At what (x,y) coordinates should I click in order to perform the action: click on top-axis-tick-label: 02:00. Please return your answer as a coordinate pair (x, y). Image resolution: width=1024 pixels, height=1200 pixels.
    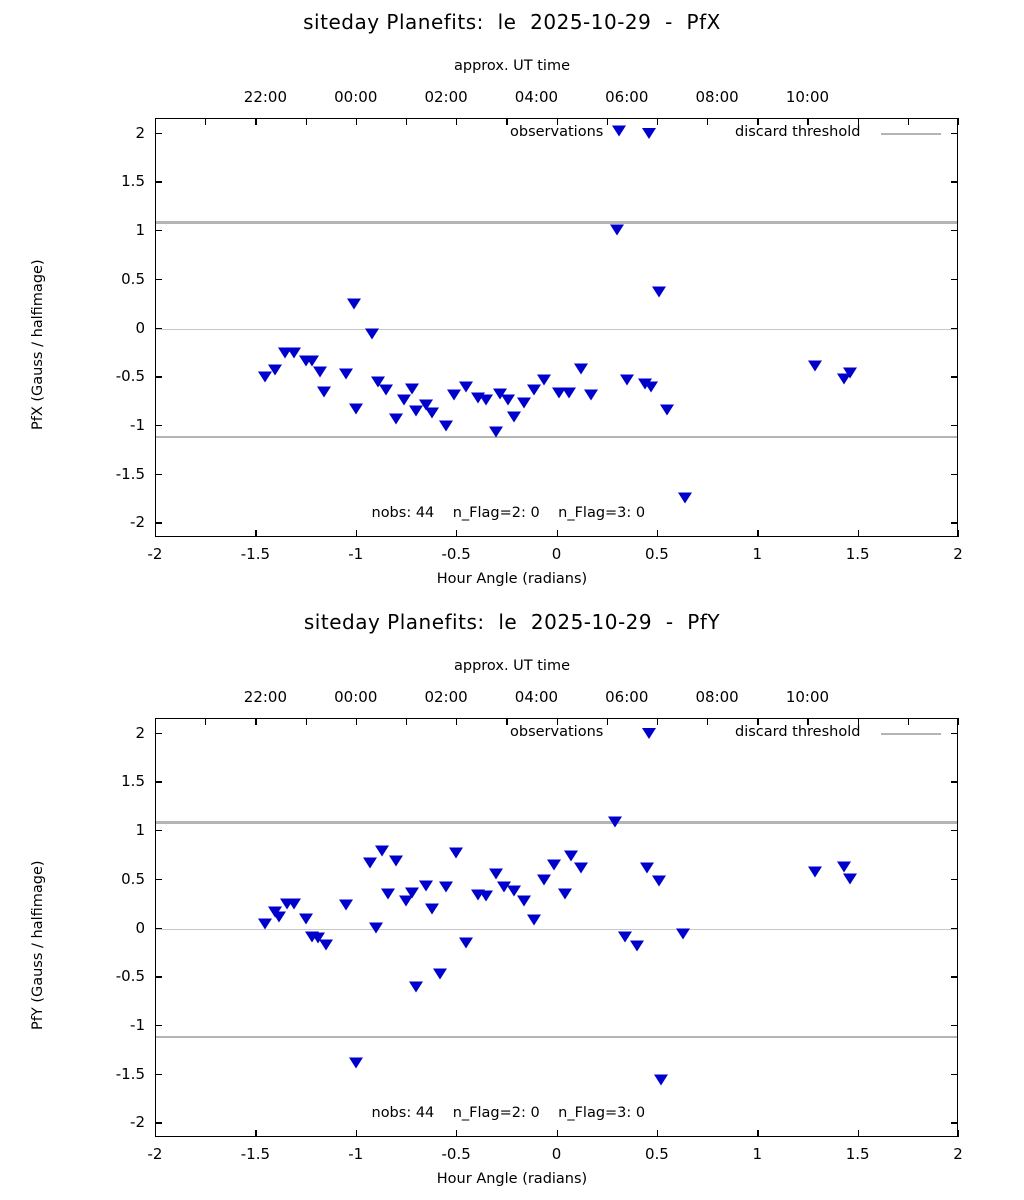
    Looking at the image, I should click on (446, 97).